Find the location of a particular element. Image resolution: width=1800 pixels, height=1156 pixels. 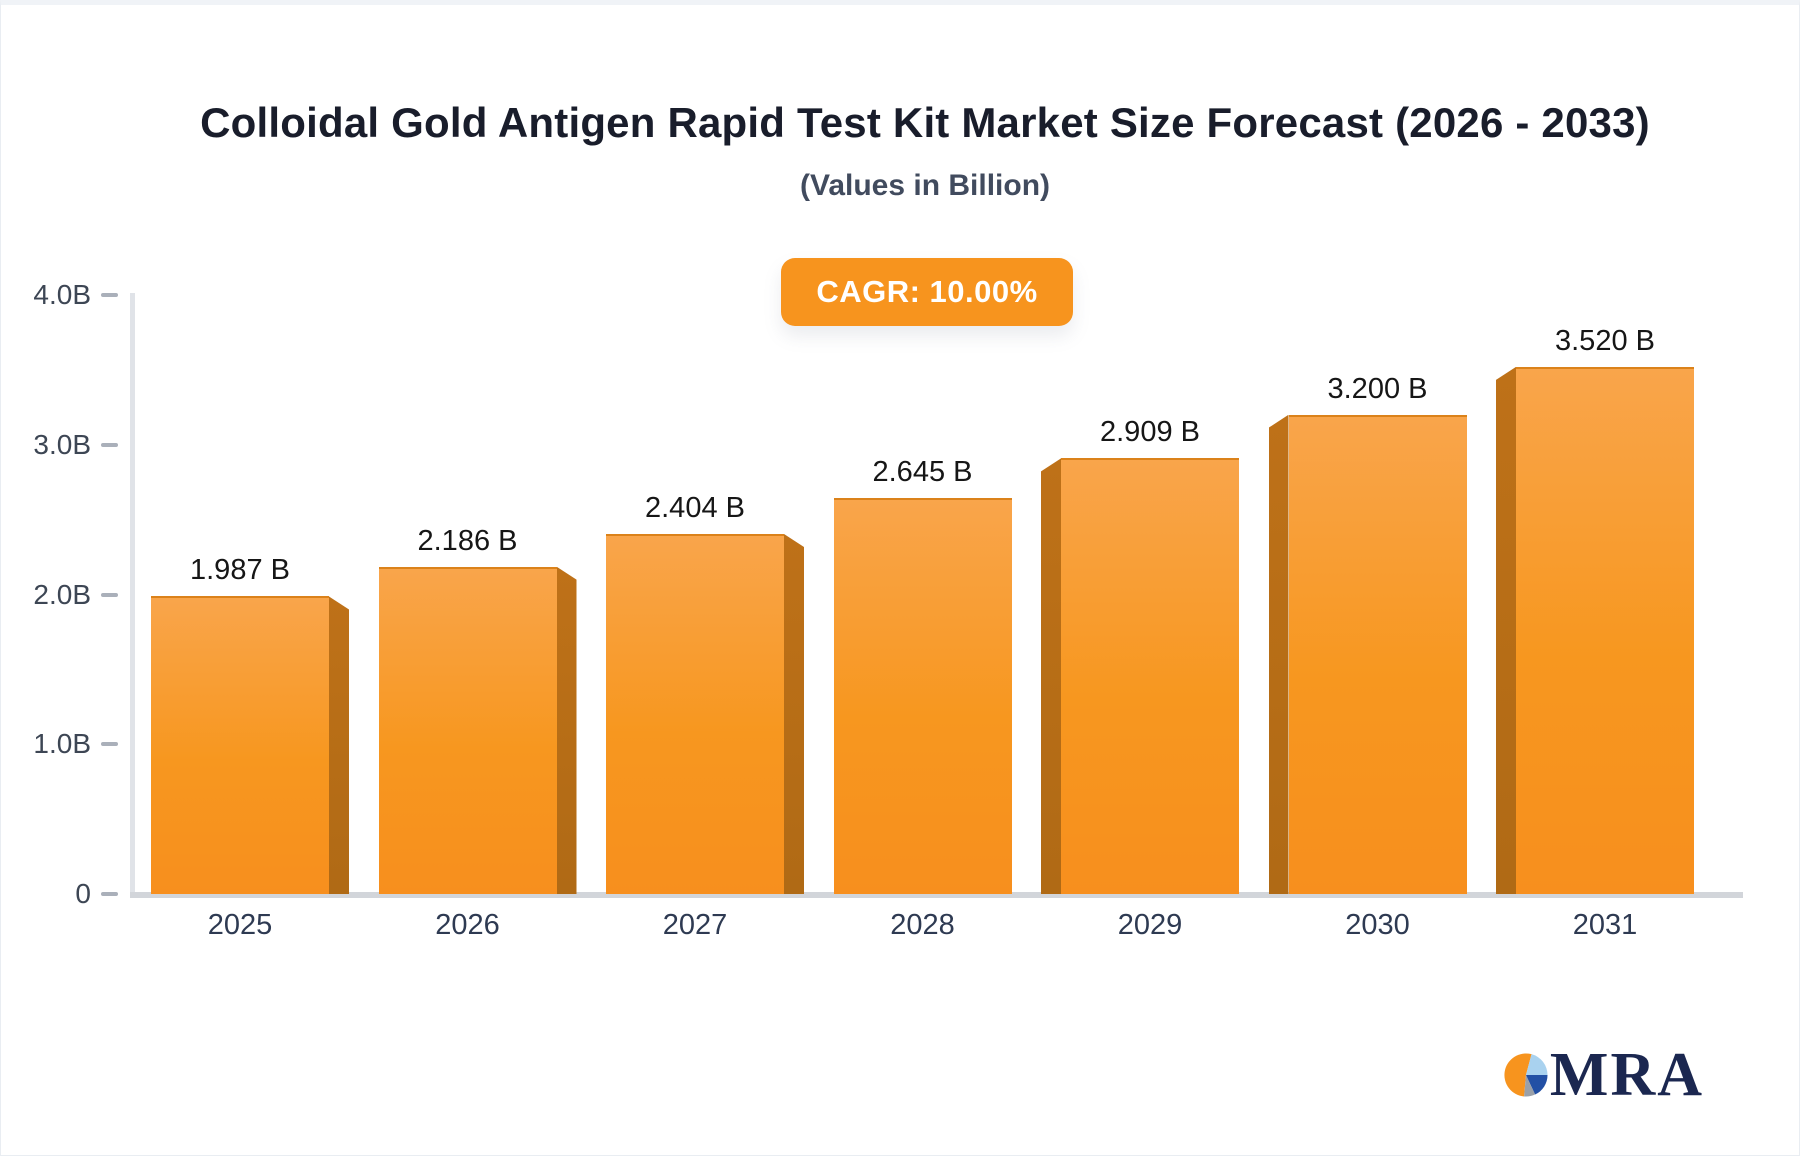

bar-value-label: 2.186 B is located at coordinates (467, 540).